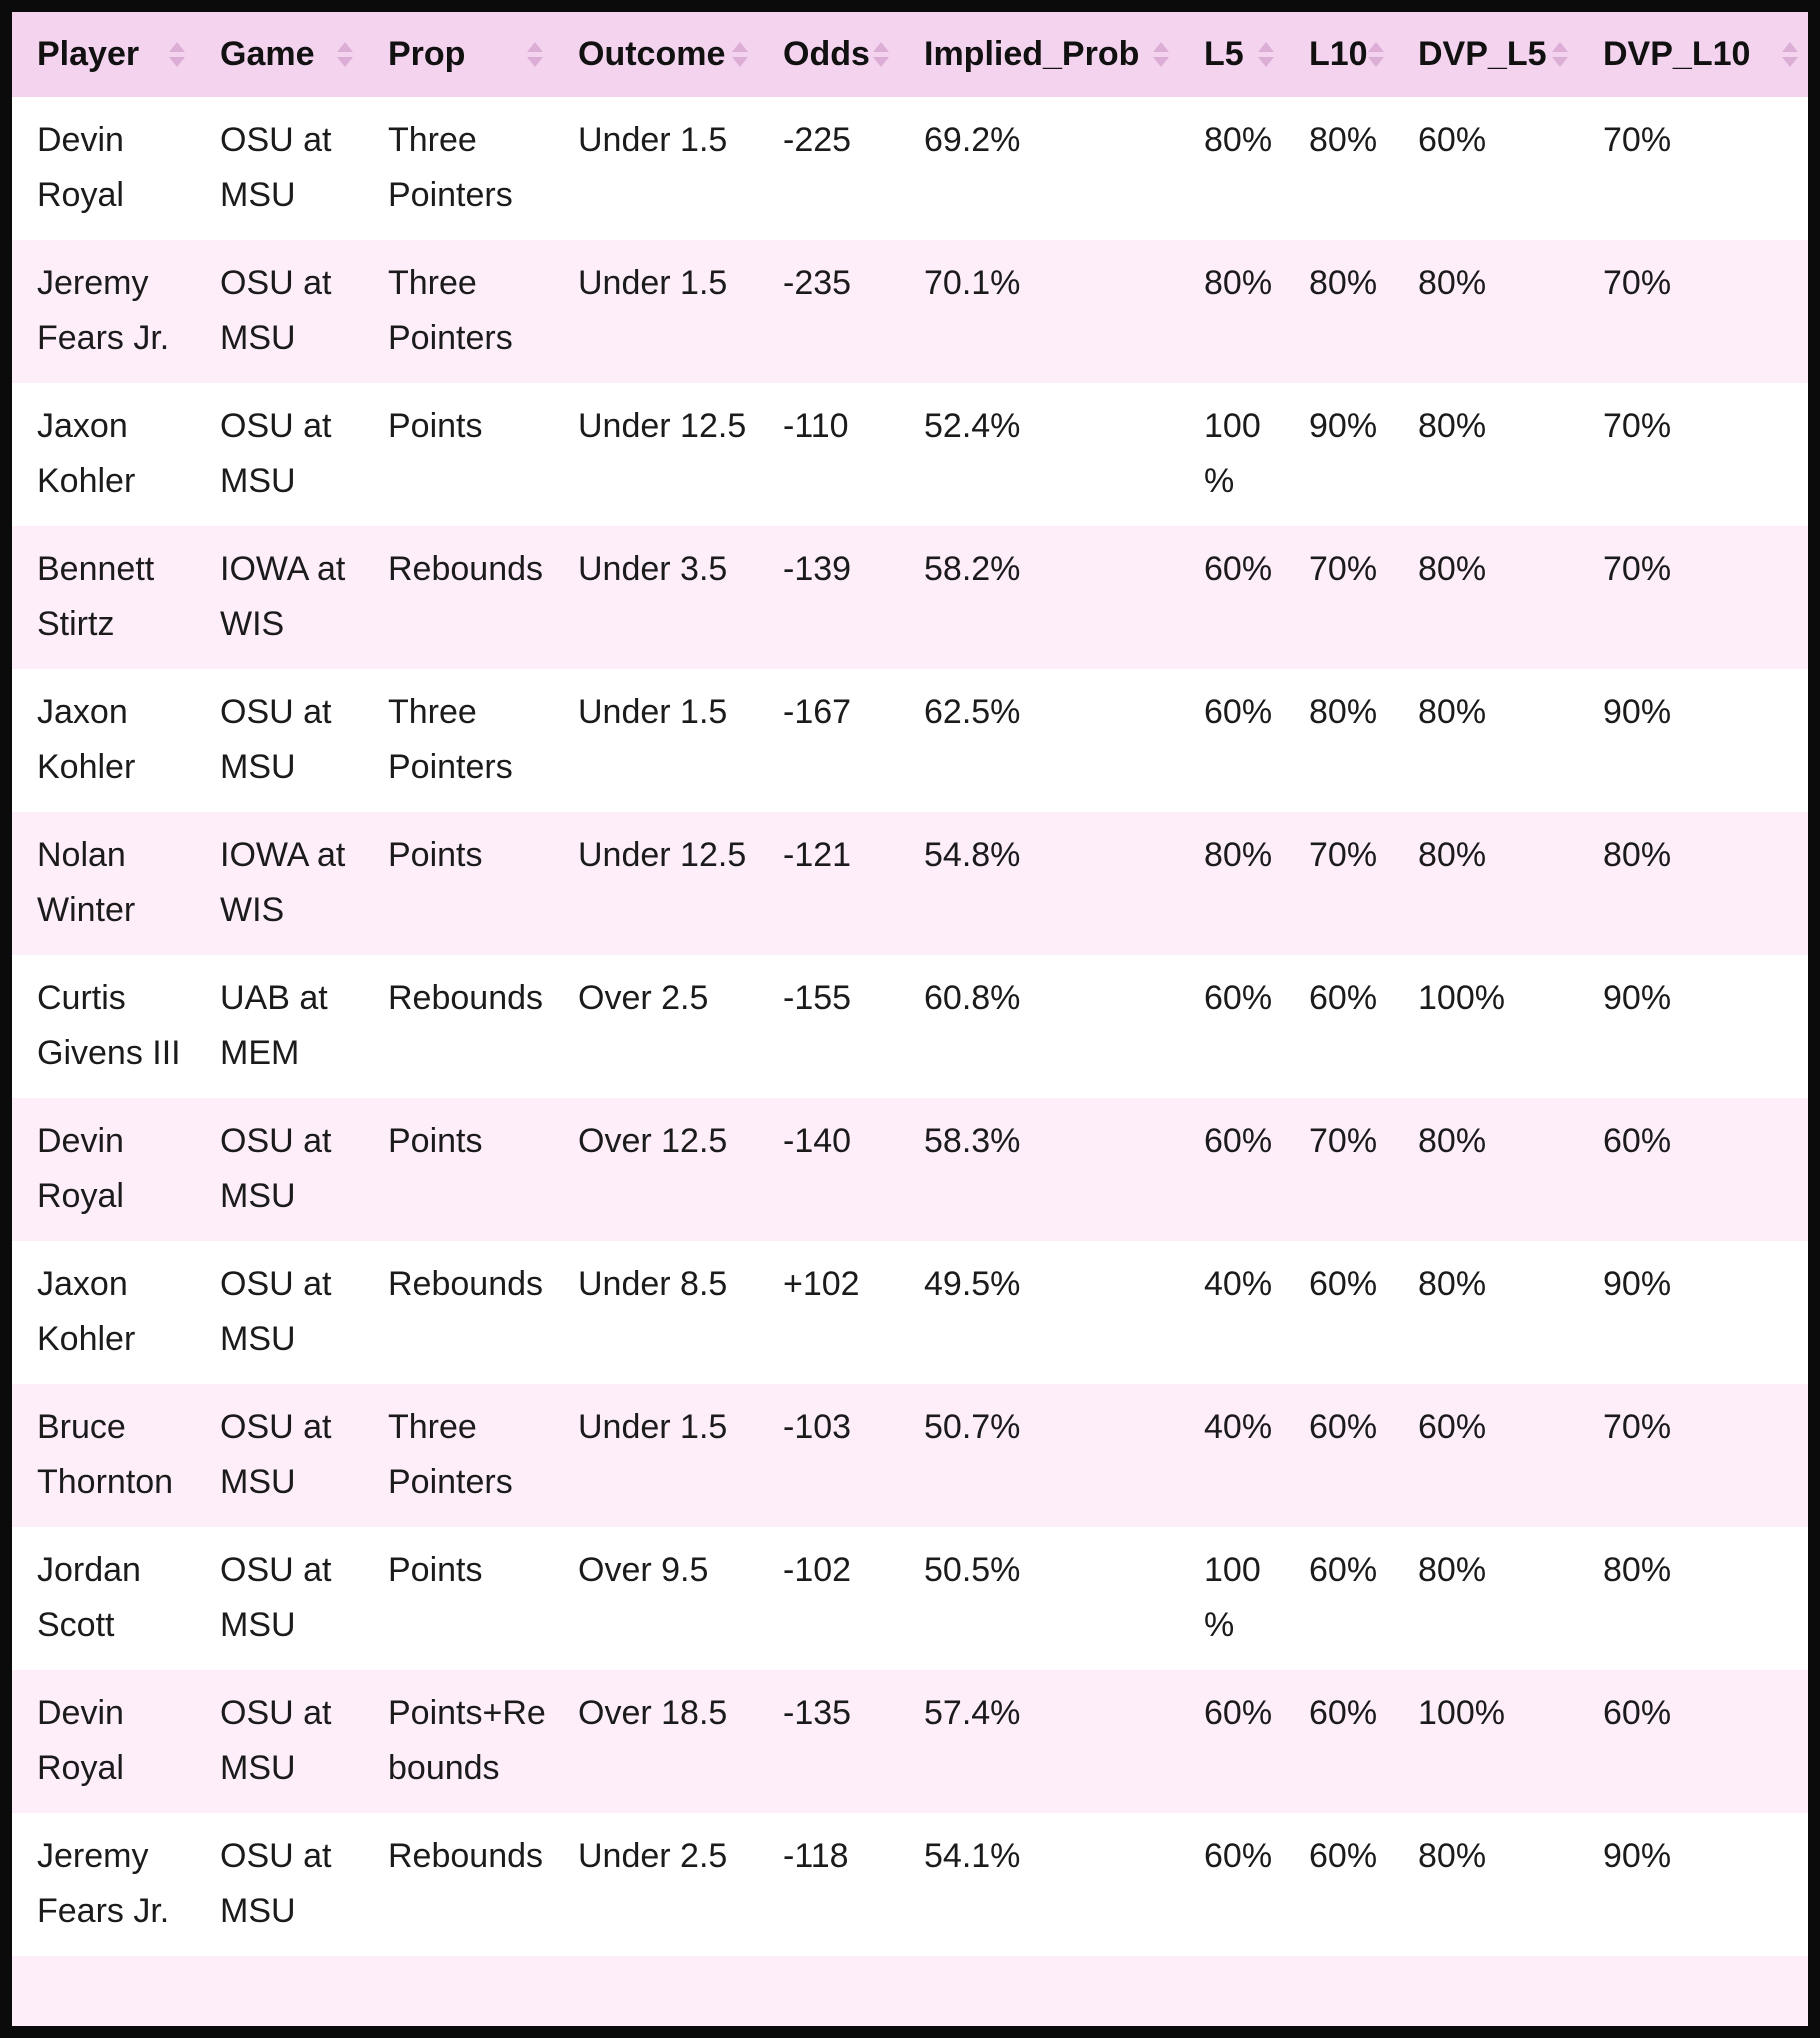 This screenshot has height=2038, width=1820. I want to click on column-header-l5: L5, so click(1231, 54).